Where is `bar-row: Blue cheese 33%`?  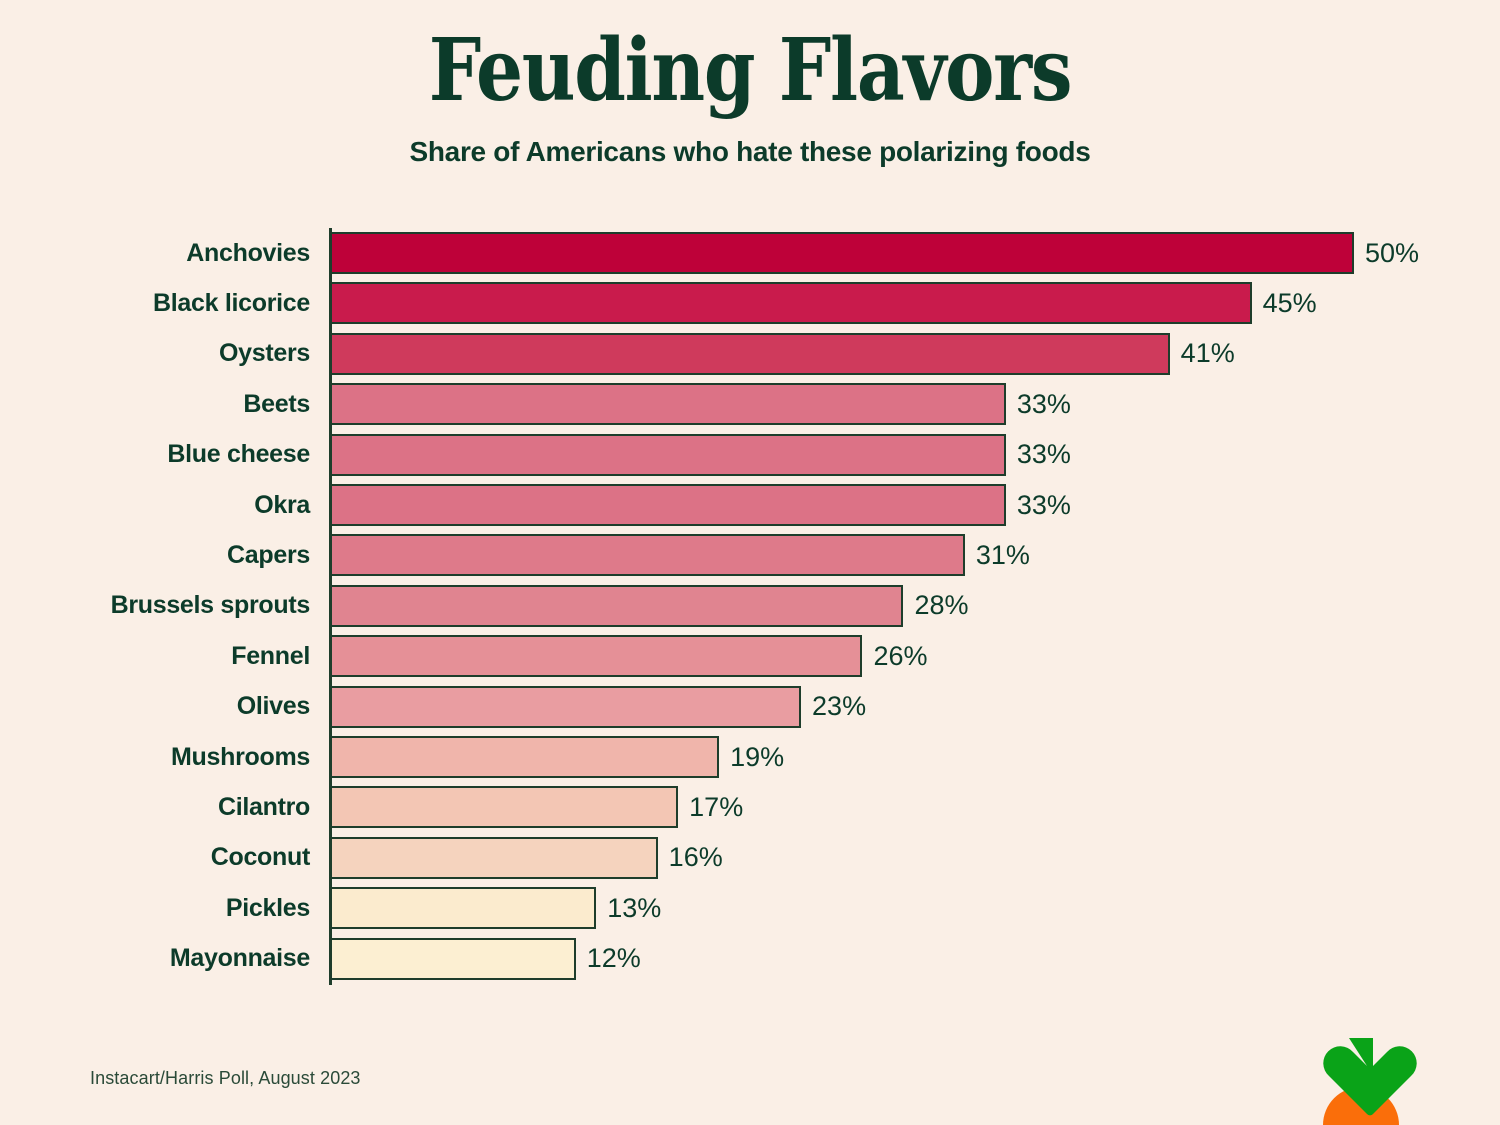 bar-row: Blue cheese 33% is located at coordinates (750, 455).